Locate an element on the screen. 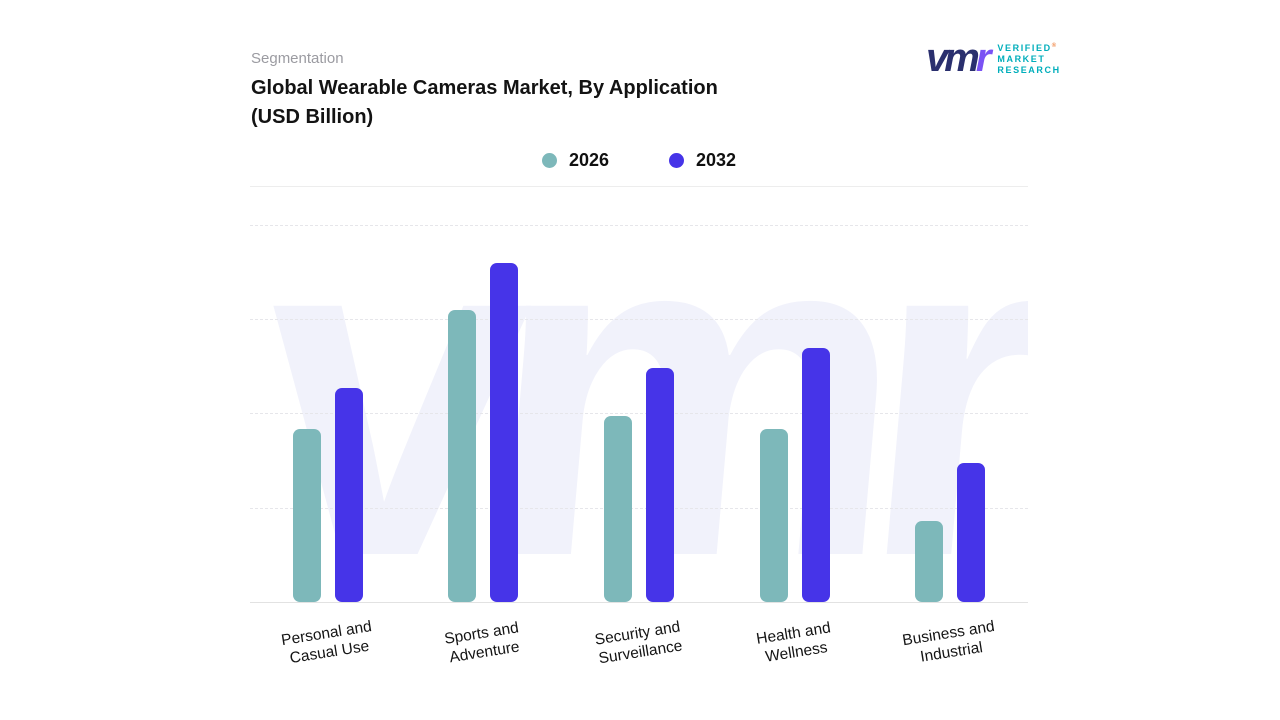  bar-2026-security-and-surveillance is located at coordinates (618, 509).